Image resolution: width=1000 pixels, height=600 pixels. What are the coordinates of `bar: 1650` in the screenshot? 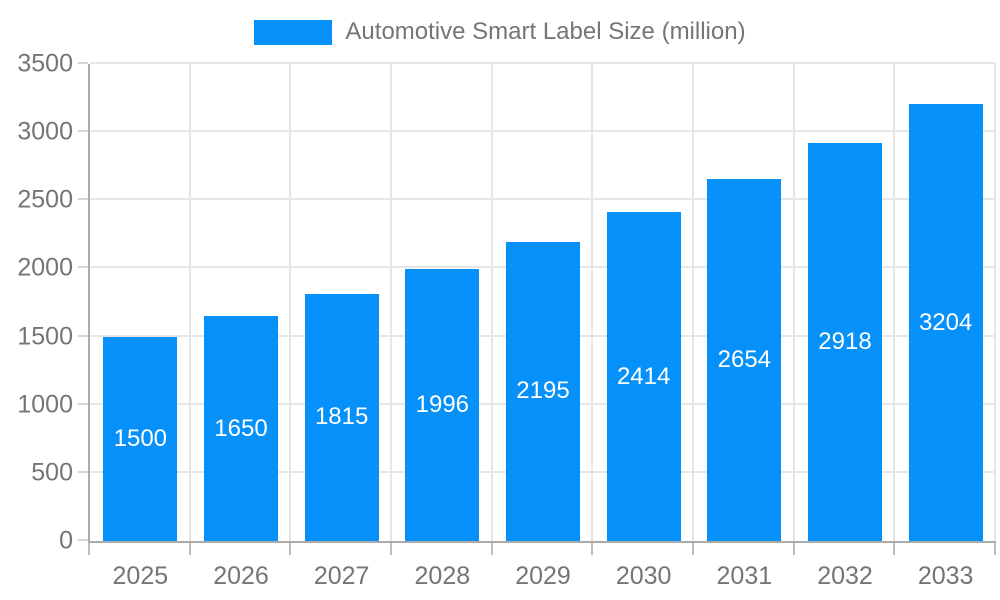 It's located at (241, 428).